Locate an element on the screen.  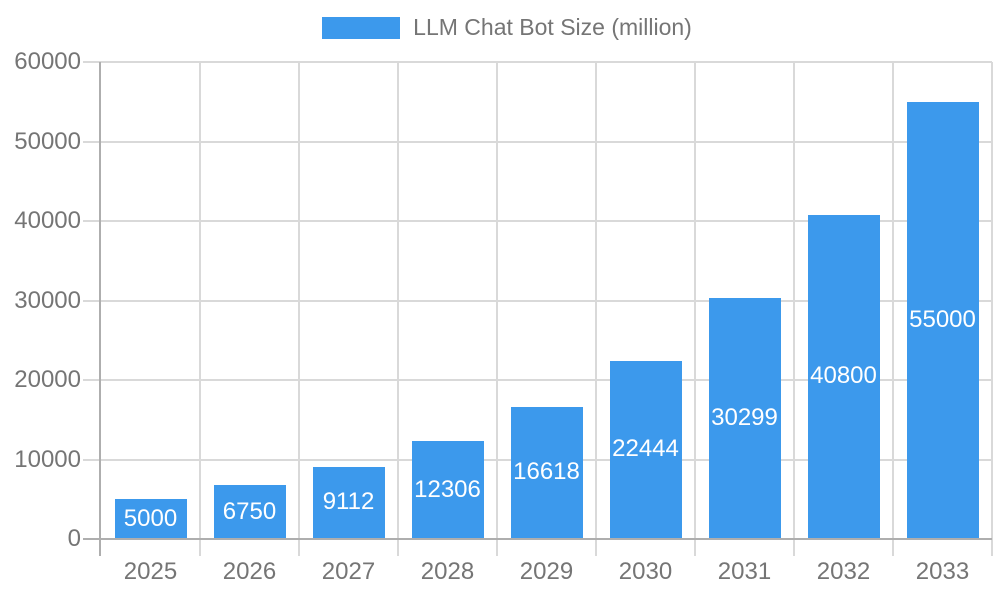
bar-value-label-2028: 12306 is located at coordinates (447, 489).